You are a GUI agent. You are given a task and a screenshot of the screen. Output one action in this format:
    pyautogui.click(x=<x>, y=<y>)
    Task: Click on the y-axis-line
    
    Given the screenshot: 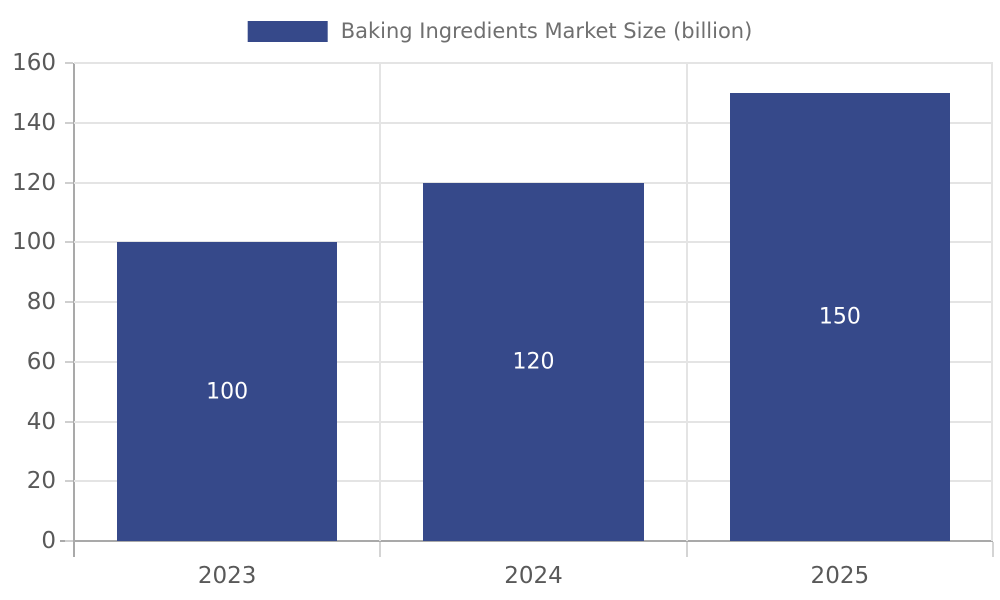 What is the action you would take?
    pyautogui.click(x=74, y=310)
    